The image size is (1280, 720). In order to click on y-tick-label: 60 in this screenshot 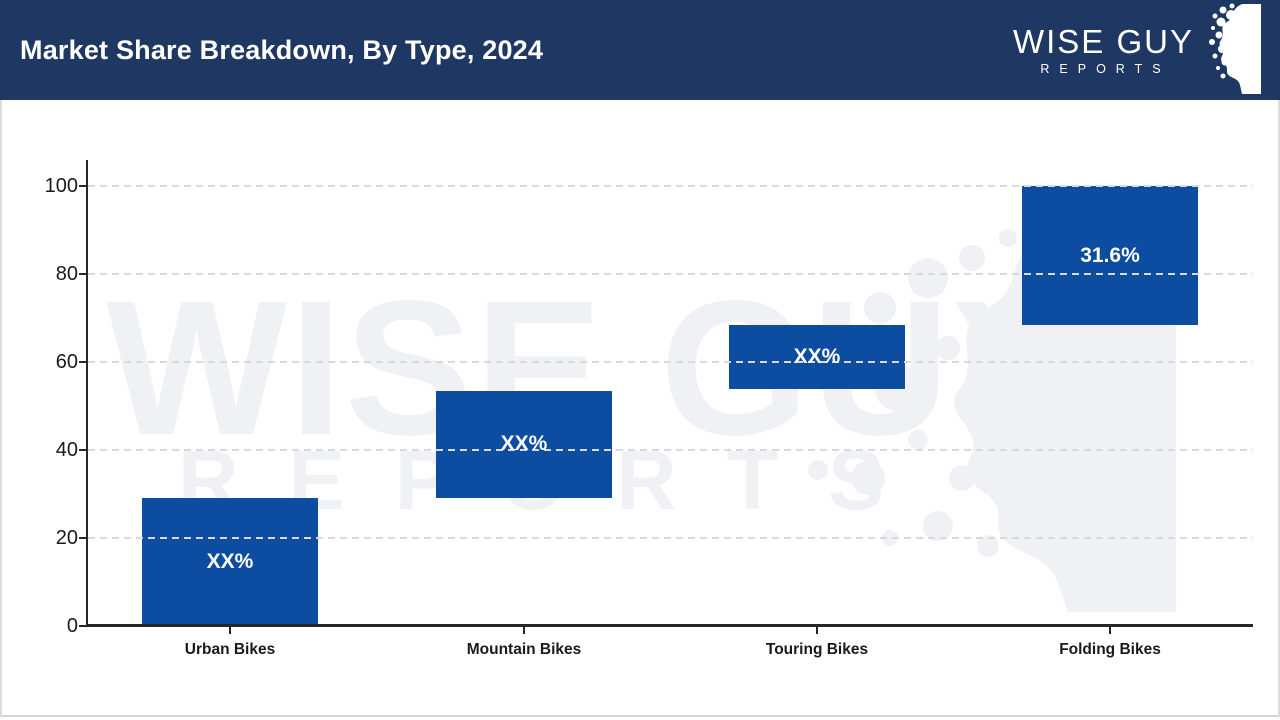, I will do `click(66, 362)`.